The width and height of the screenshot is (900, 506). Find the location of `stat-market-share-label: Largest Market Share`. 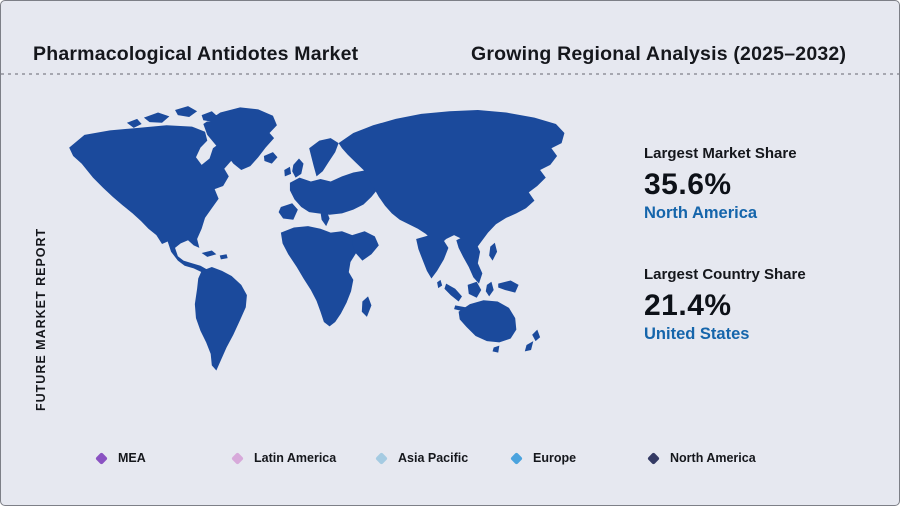

stat-market-share-label: Largest Market Share is located at coordinates (720, 153).